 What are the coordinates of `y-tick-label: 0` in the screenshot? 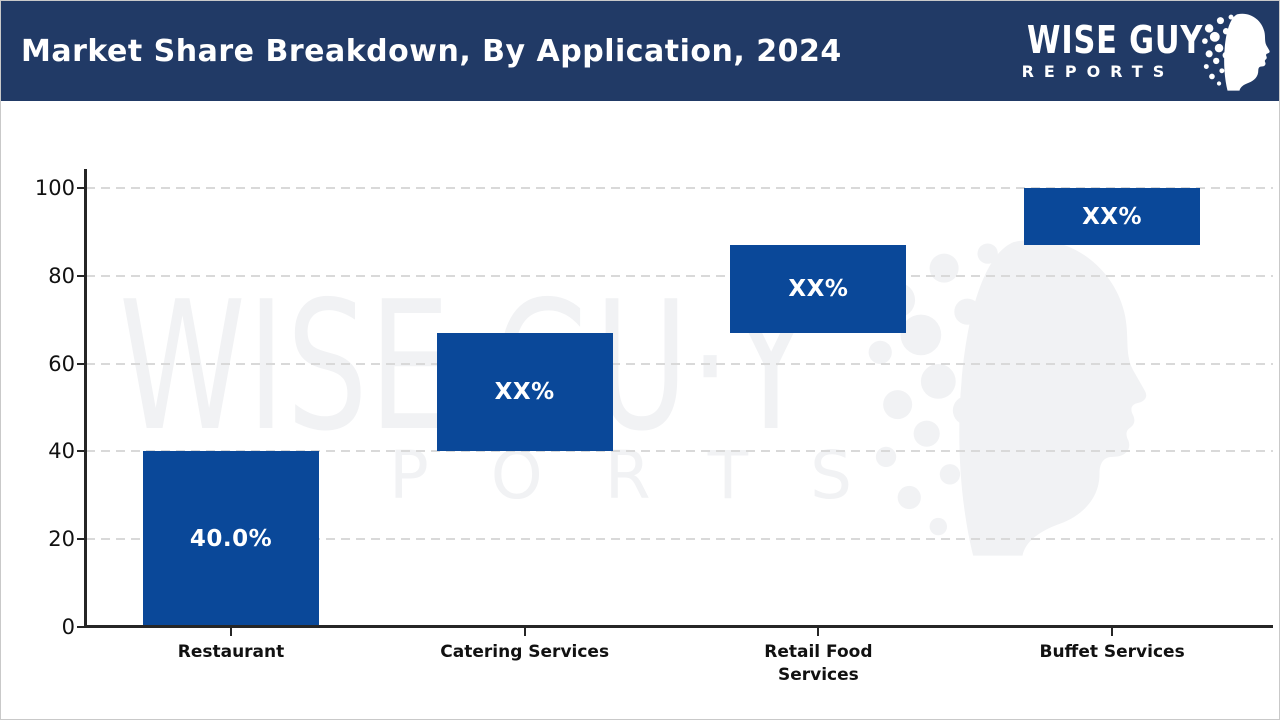 It's located at (68, 627).